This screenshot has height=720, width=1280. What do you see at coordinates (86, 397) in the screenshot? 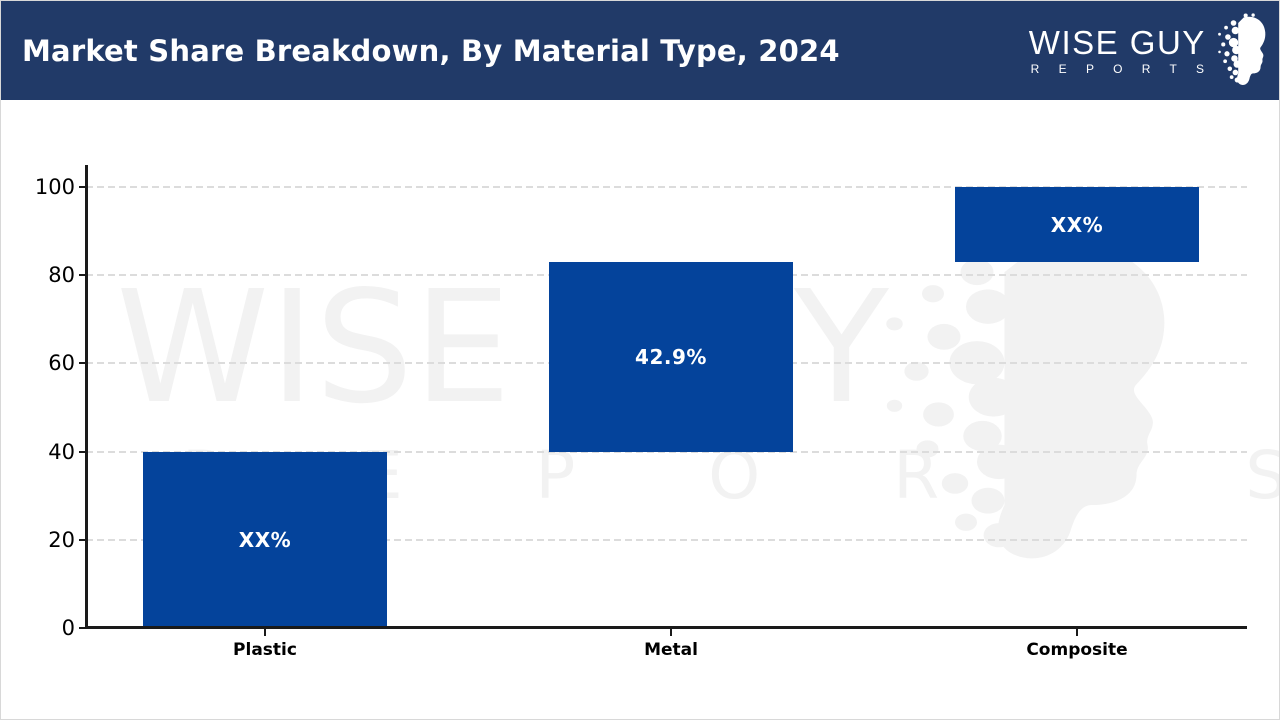
I see `y-axis-line` at bounding box center [86, 397].